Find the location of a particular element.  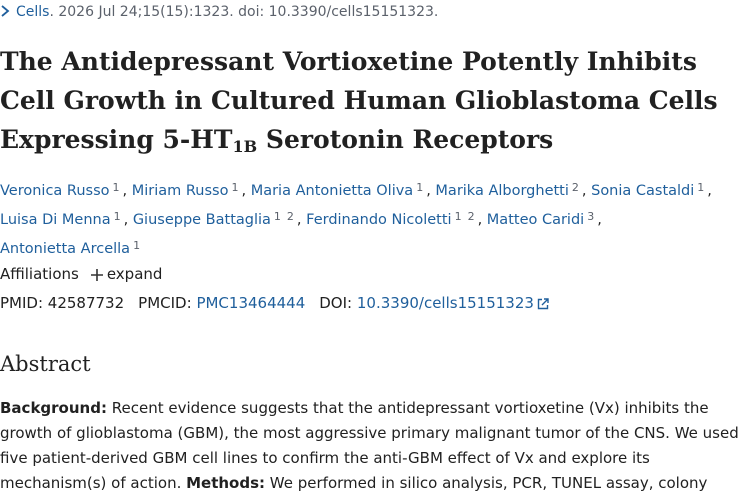

identifier-label: DOI: is located at coordinates (336, 303).